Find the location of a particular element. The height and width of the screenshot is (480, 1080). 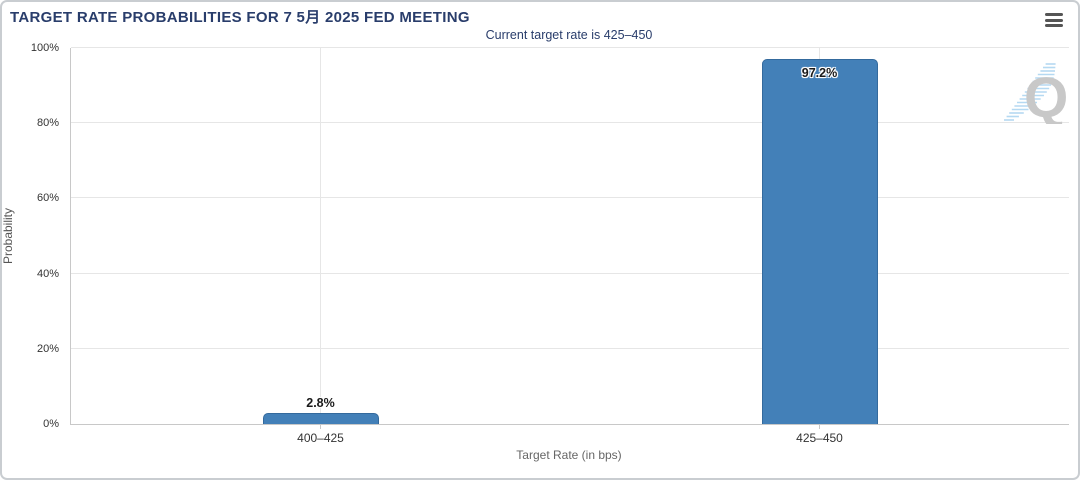

y-axis-tick-labels: 0% 20% 40% 60% 80% 100% is located at coordinates (42, 236).